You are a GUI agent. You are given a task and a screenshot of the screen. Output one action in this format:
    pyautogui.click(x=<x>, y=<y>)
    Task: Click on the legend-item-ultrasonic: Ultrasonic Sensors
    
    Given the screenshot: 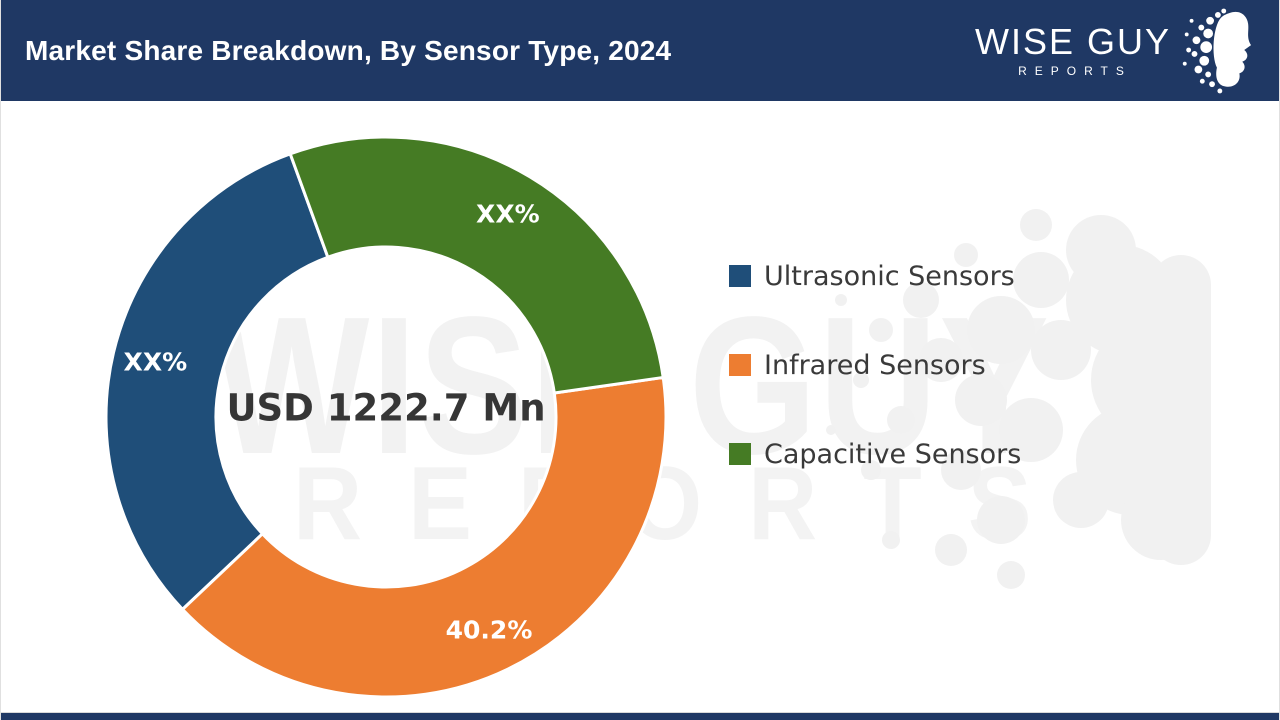 What is the action you would take?
    pyautogui.click(x=875, y=276)
    